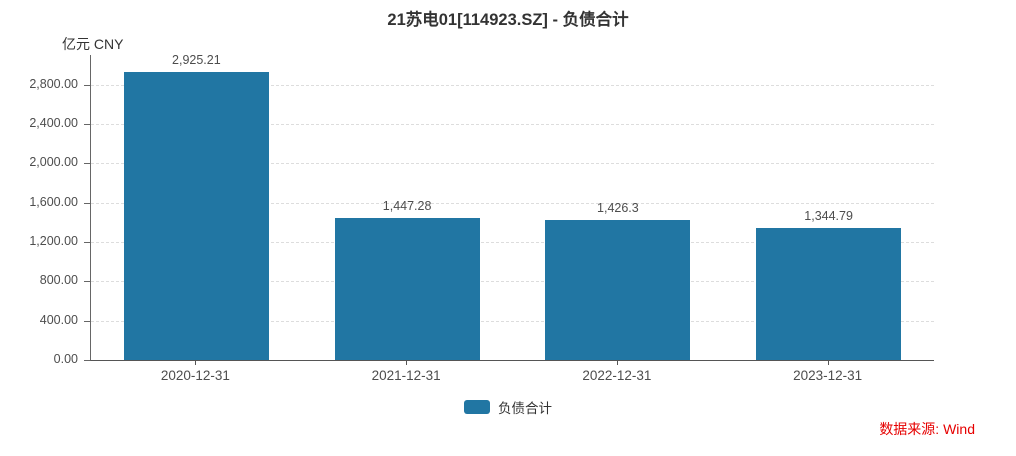 The image size is (1016, 456). What do you see at coordinates (618, 207) in the screenshot?
I see `bar-value-label: 1,426.3` at bounding box center [618, 207].